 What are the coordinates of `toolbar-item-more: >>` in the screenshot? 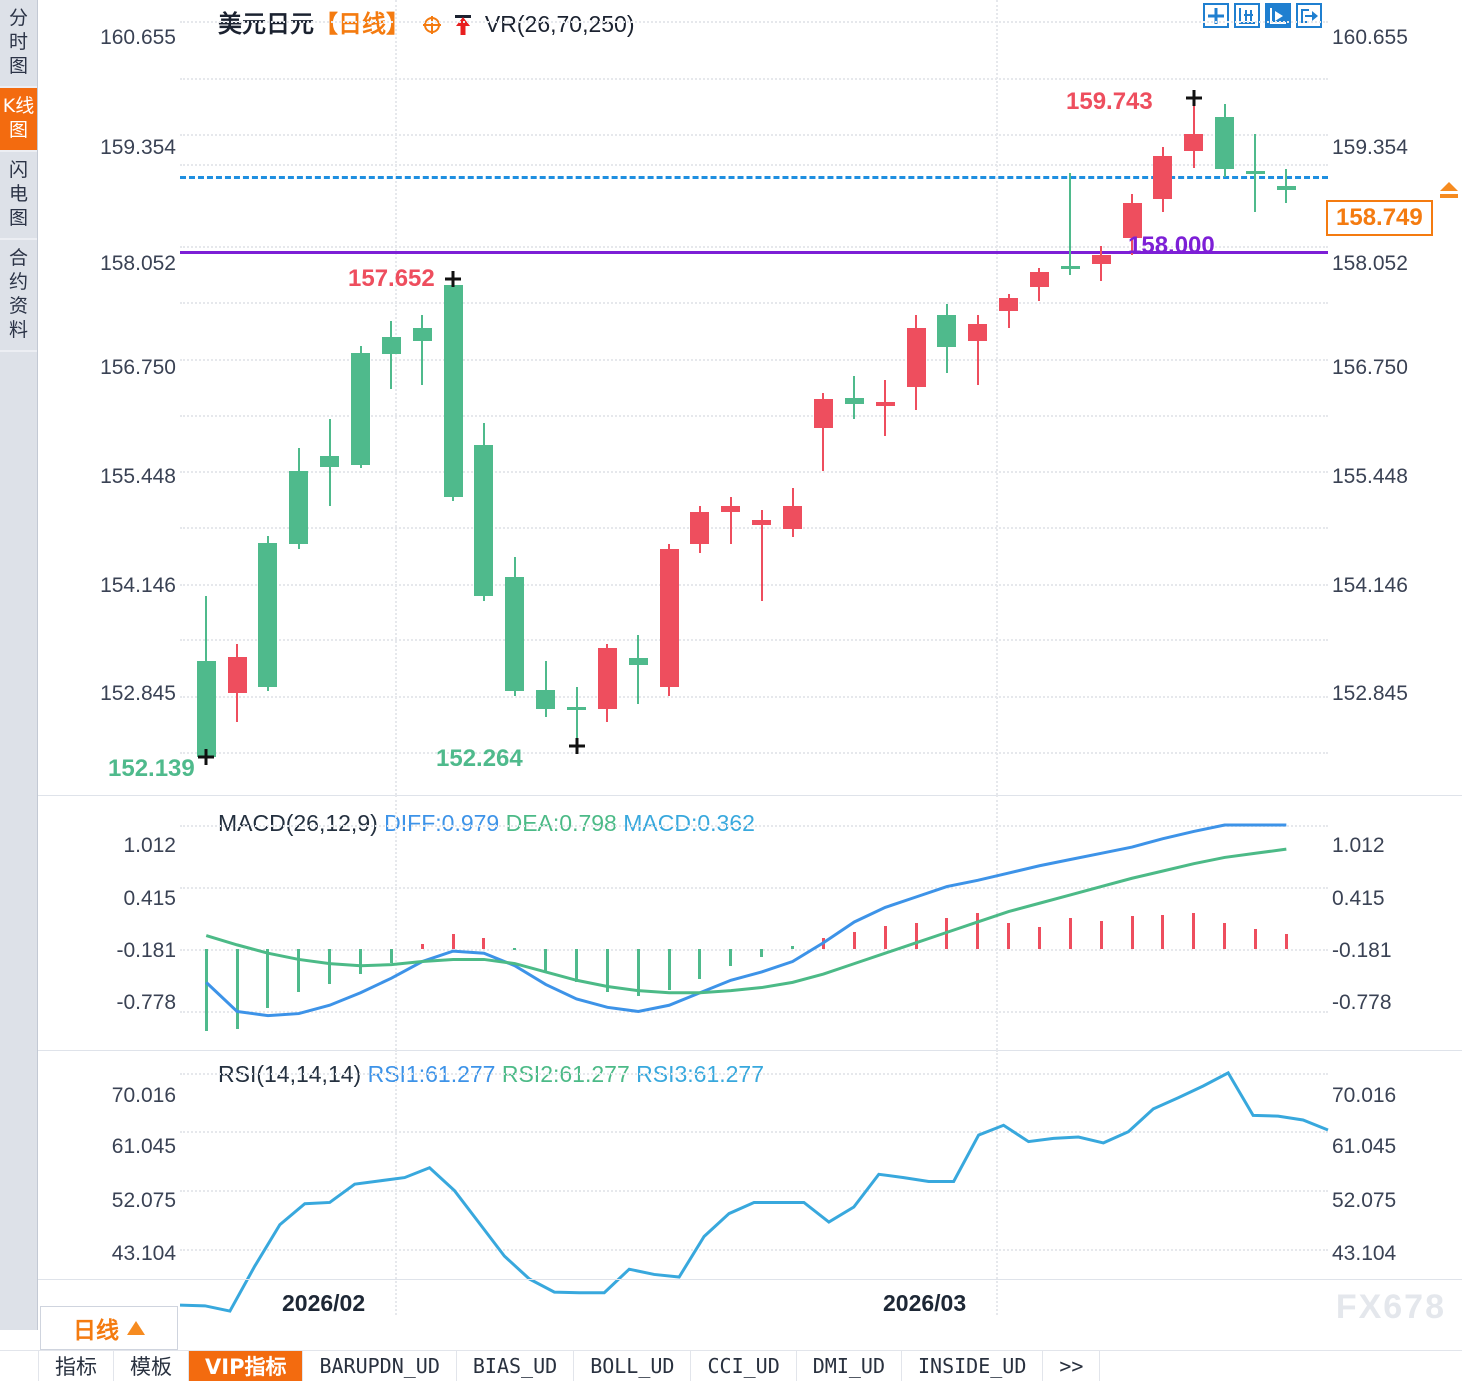 It's located at (1072, 1366).